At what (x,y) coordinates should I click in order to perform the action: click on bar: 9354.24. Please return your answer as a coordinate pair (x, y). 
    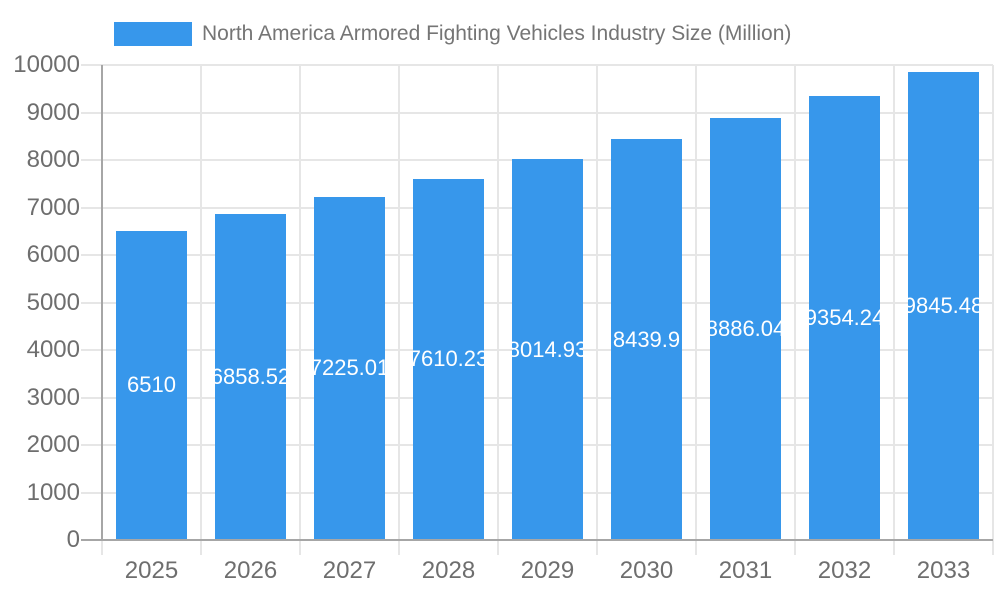
    Looking at the image, I should click on (844, 317).